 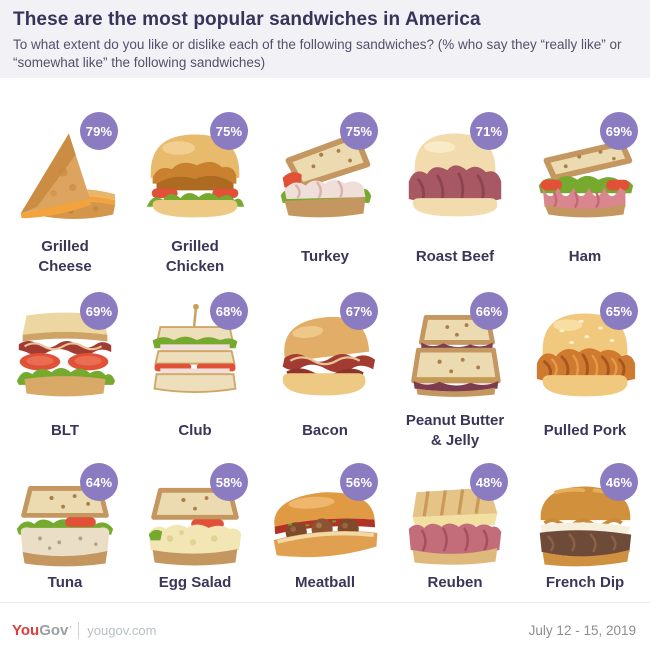 What do you see at coordinates (325, 256) in the screenshot?
I see `sandwich-label: Turkey` at bounding box center [325, 256].